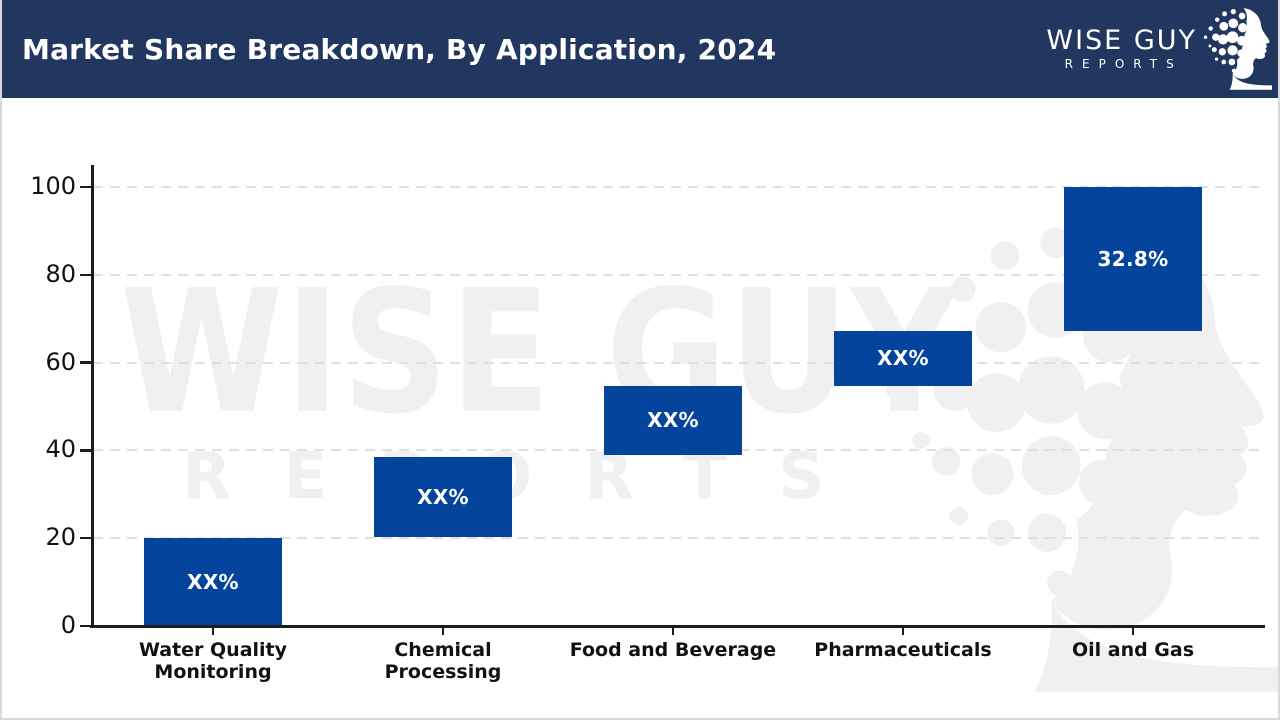  I want to click on logo-wordmark: WISE GUY, so click(1121, 40).